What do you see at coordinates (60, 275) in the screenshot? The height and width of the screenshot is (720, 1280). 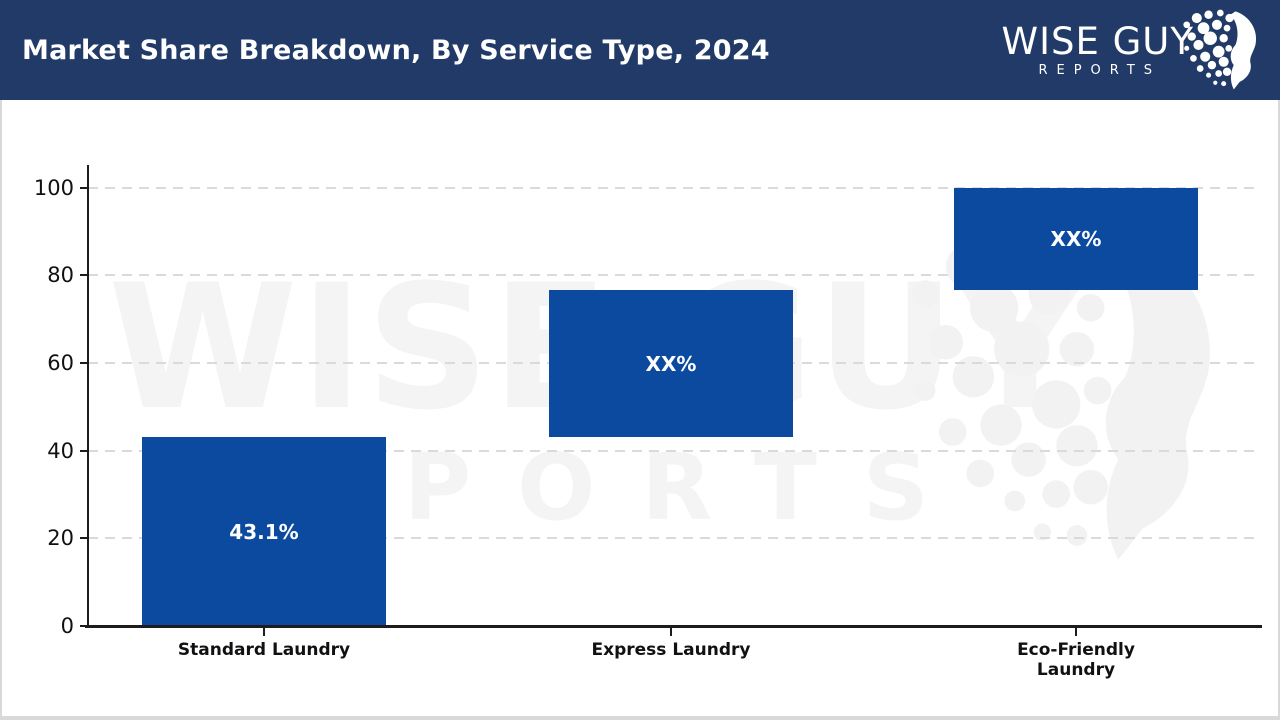 I see `y-tick-label: 80` at bounding box center [60, 275].